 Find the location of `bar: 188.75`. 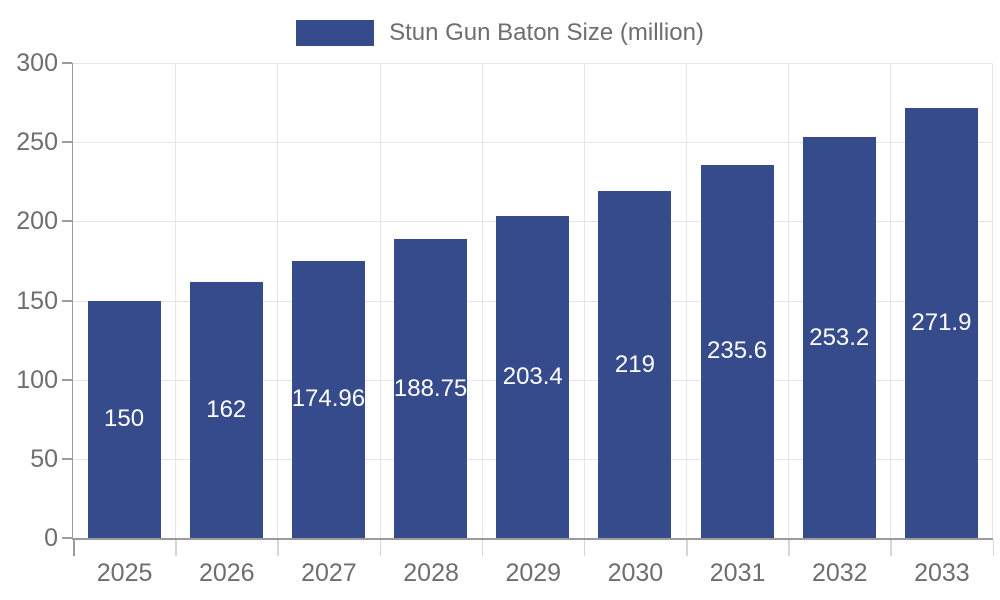

bar: 188.75 is located at coordinates (430, 388).